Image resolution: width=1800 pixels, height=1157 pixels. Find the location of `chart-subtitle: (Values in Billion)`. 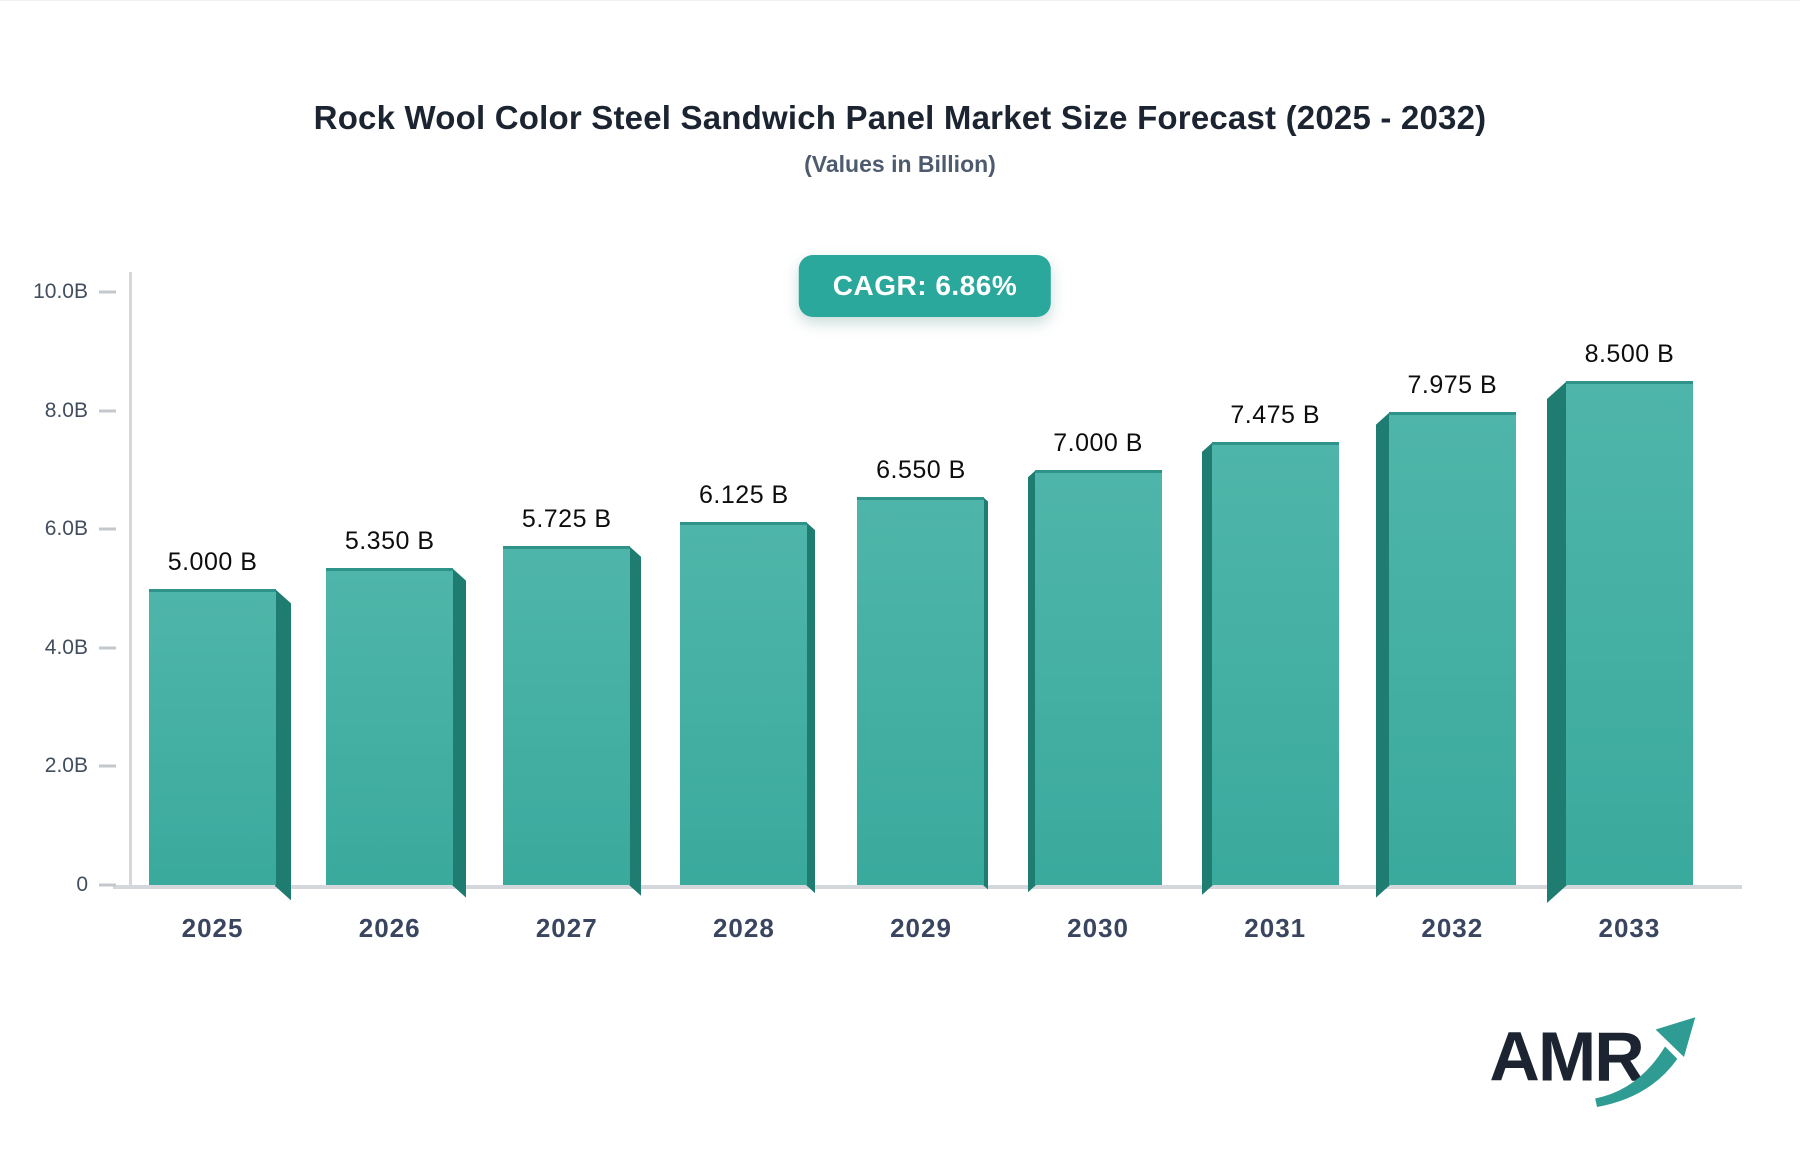

chart-subtitle: (Values in Billion) is located at coordinates (900, 164).